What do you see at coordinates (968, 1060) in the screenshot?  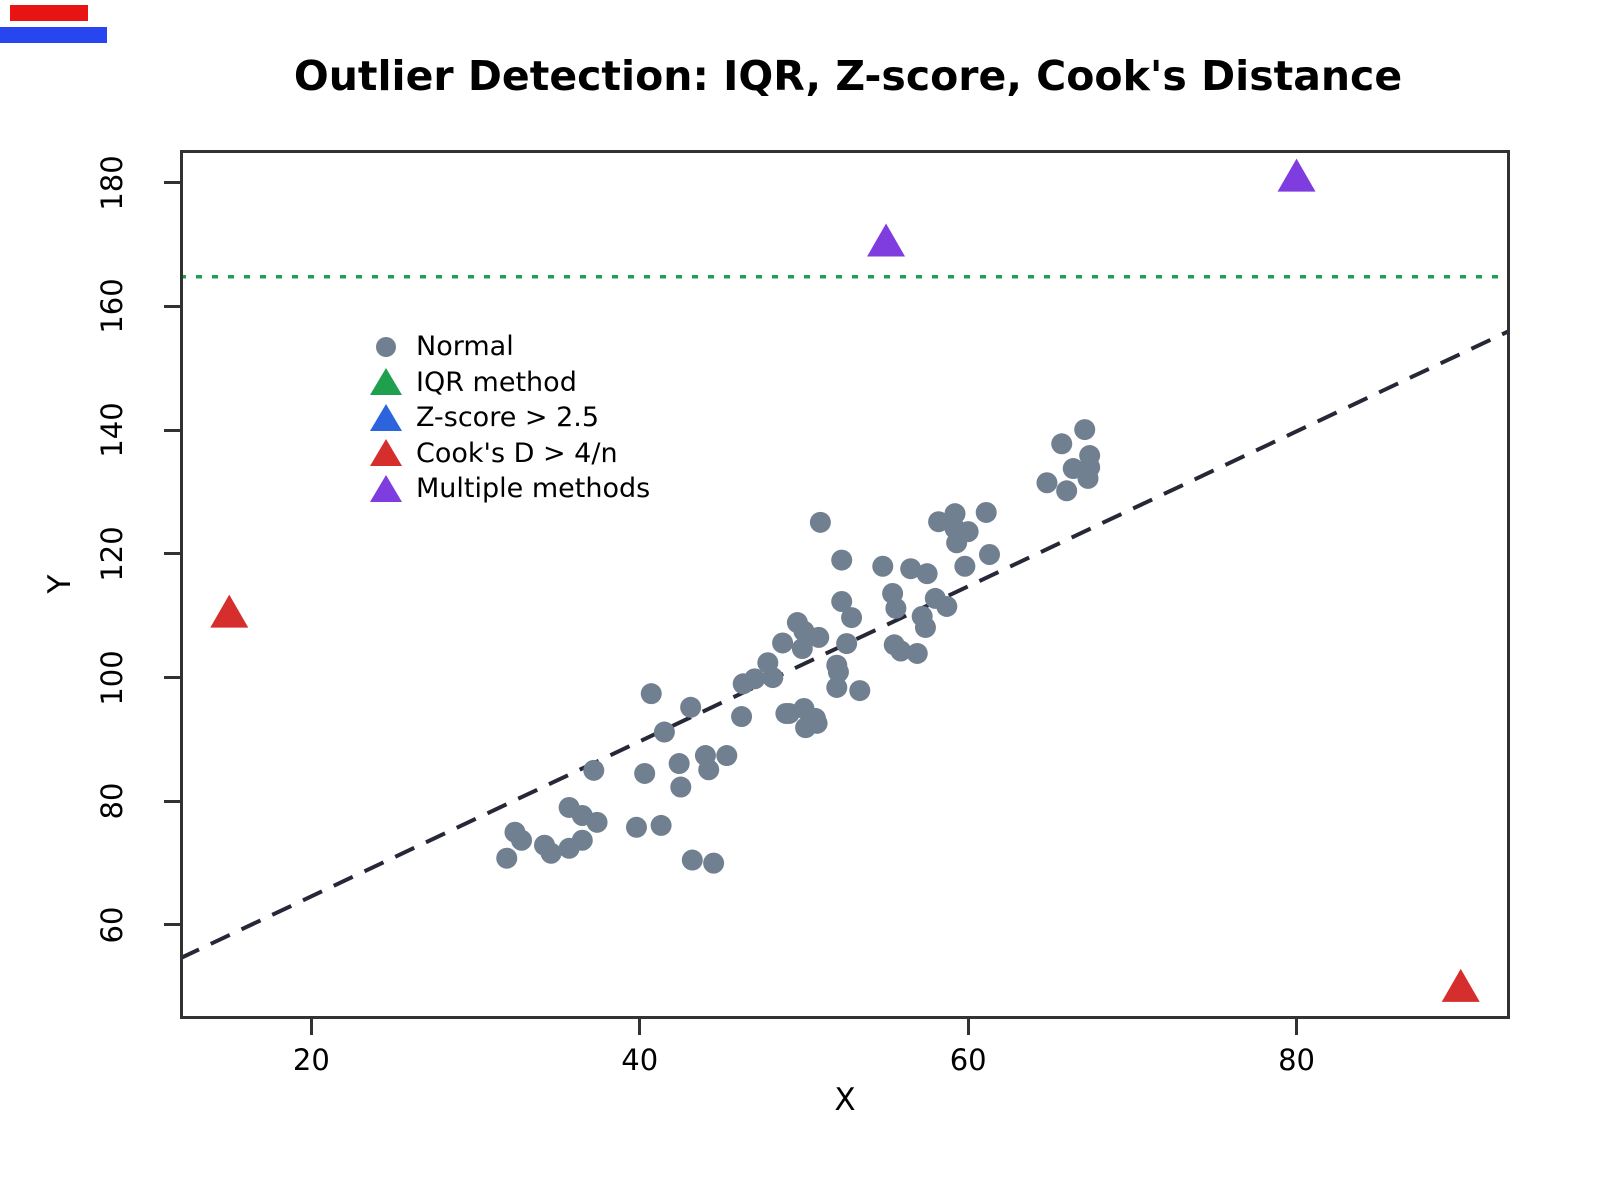 I see `x-tick-label: 60` at bounding box center [968, 1060].